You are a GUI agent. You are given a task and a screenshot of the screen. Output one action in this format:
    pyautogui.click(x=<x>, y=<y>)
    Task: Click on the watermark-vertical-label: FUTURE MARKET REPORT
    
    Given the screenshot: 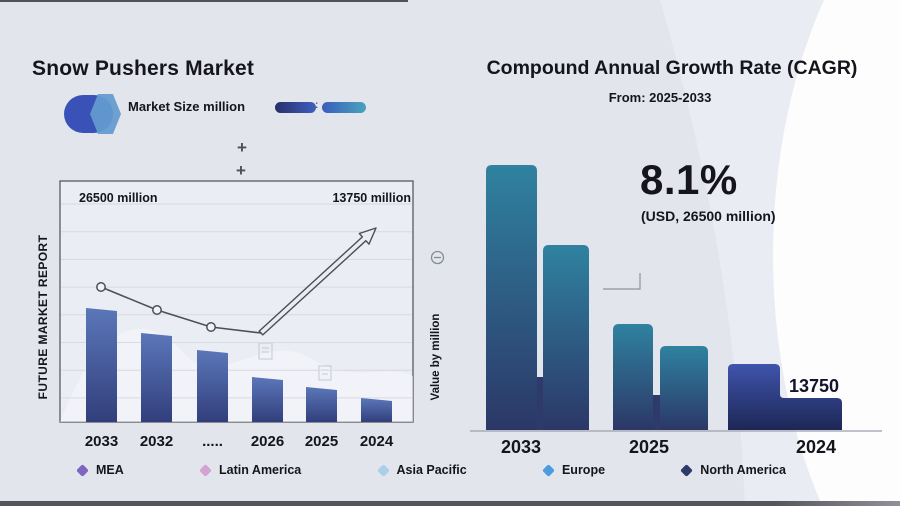 What is the action you would take?
    pyautogui.click(x=43, y=317)
    